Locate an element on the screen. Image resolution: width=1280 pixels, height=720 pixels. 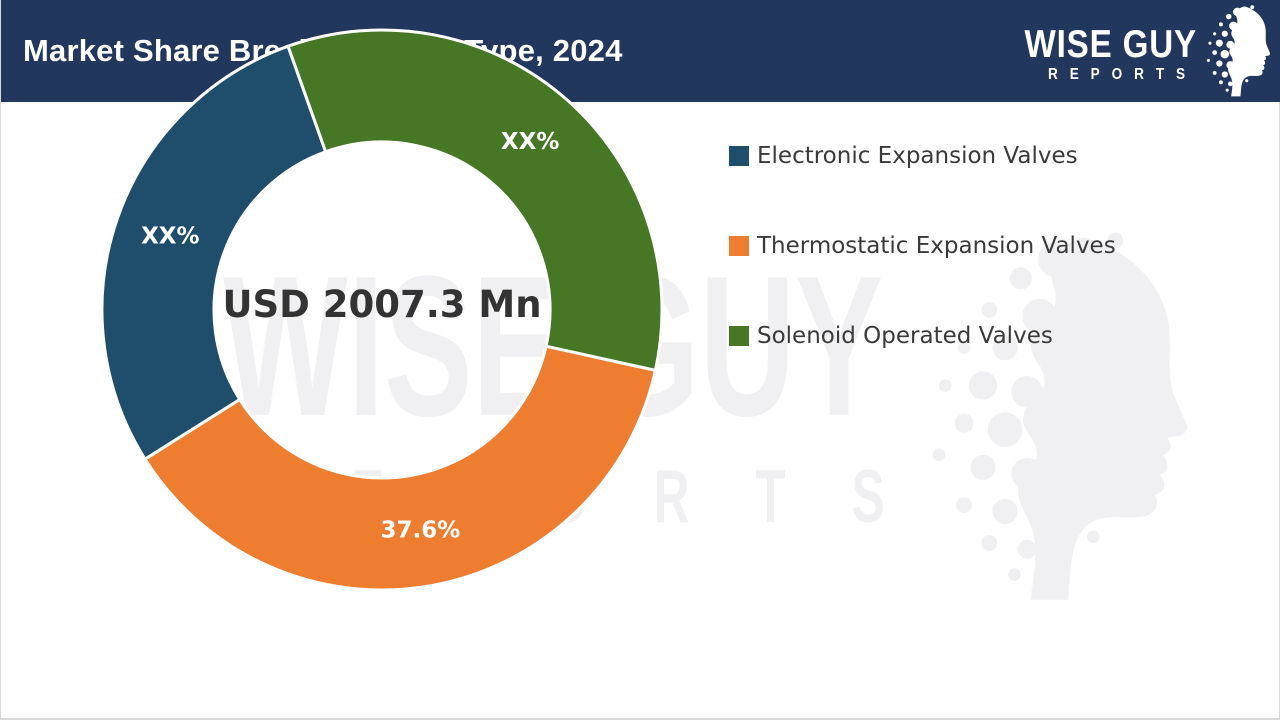
logo-wordmark: WISE GUY is located at coordinates (1110, 44).